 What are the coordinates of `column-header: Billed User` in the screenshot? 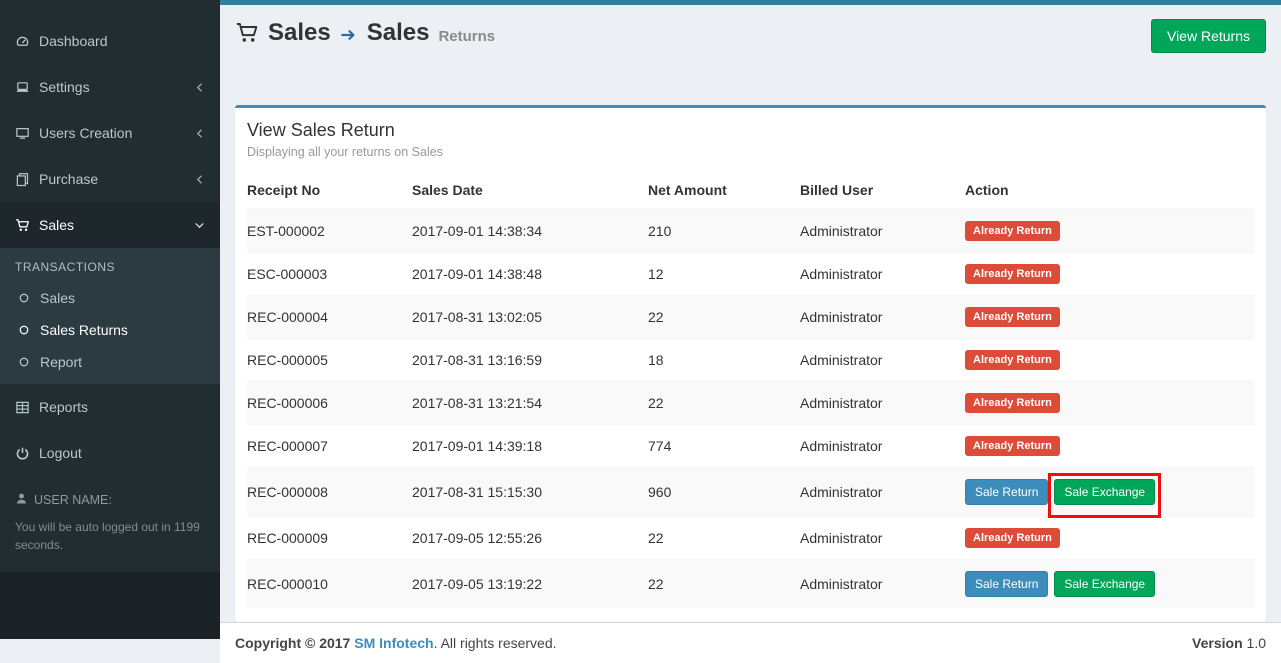 It's located at (882, 190).